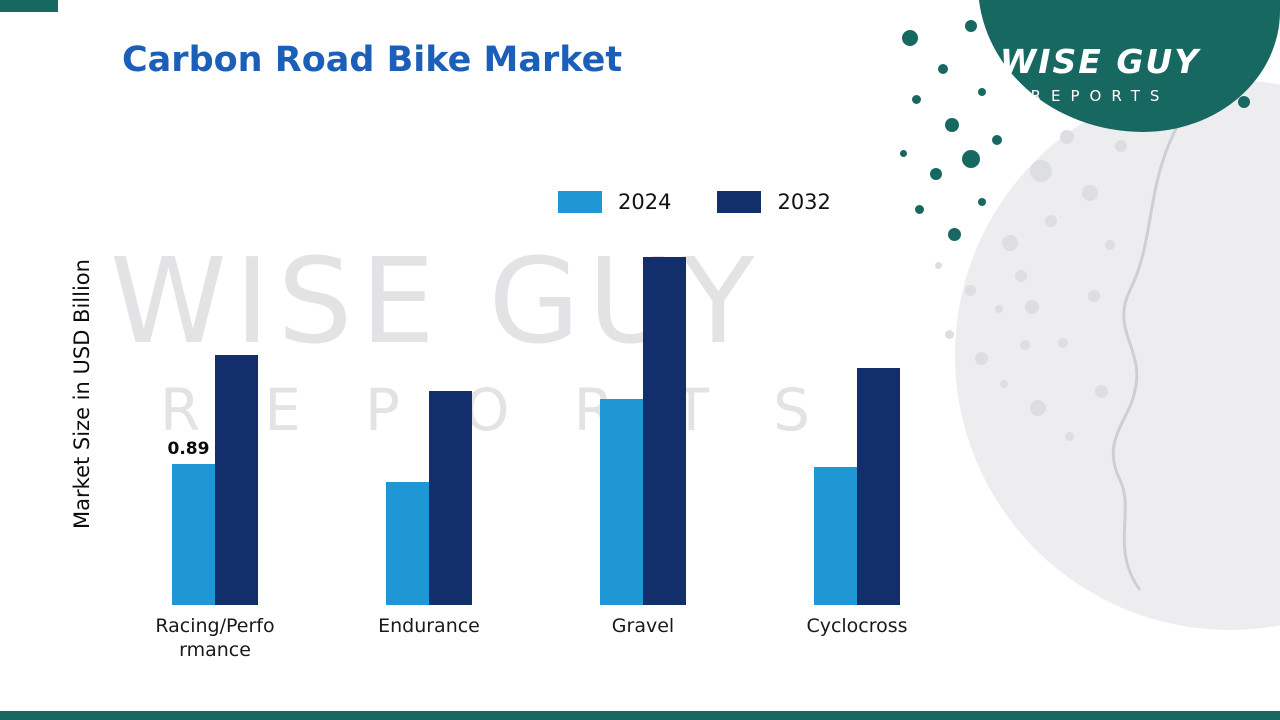  Describe the element at coordinates (407, 543) in the screenshot. I see `bar-2024-endurance` at that location.